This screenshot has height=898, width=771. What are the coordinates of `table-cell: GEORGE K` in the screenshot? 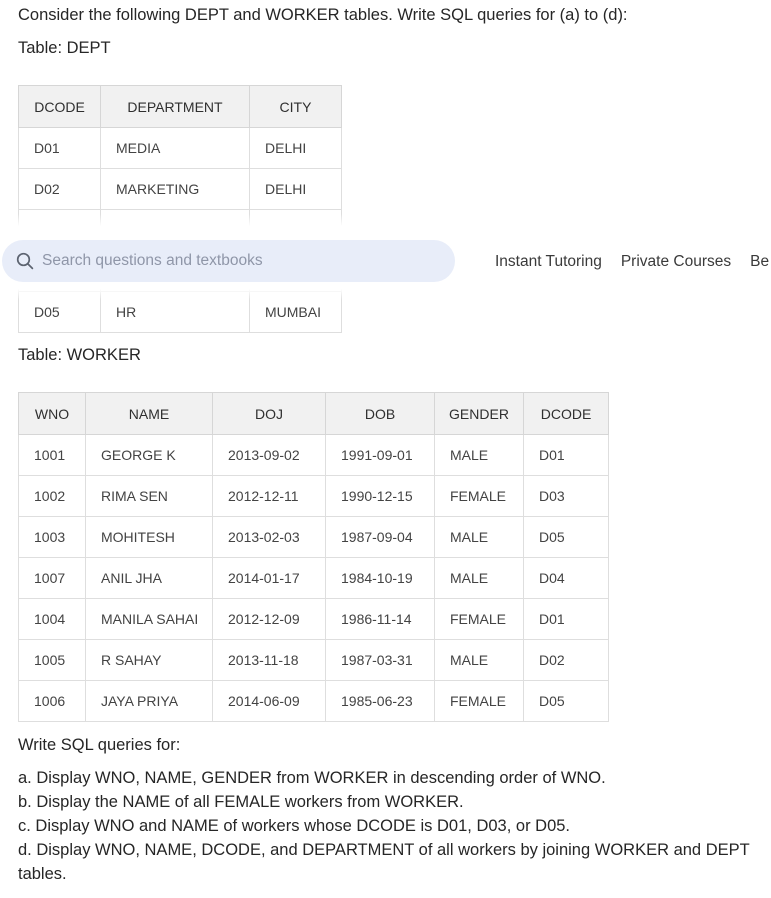 It's located at (149, 455).